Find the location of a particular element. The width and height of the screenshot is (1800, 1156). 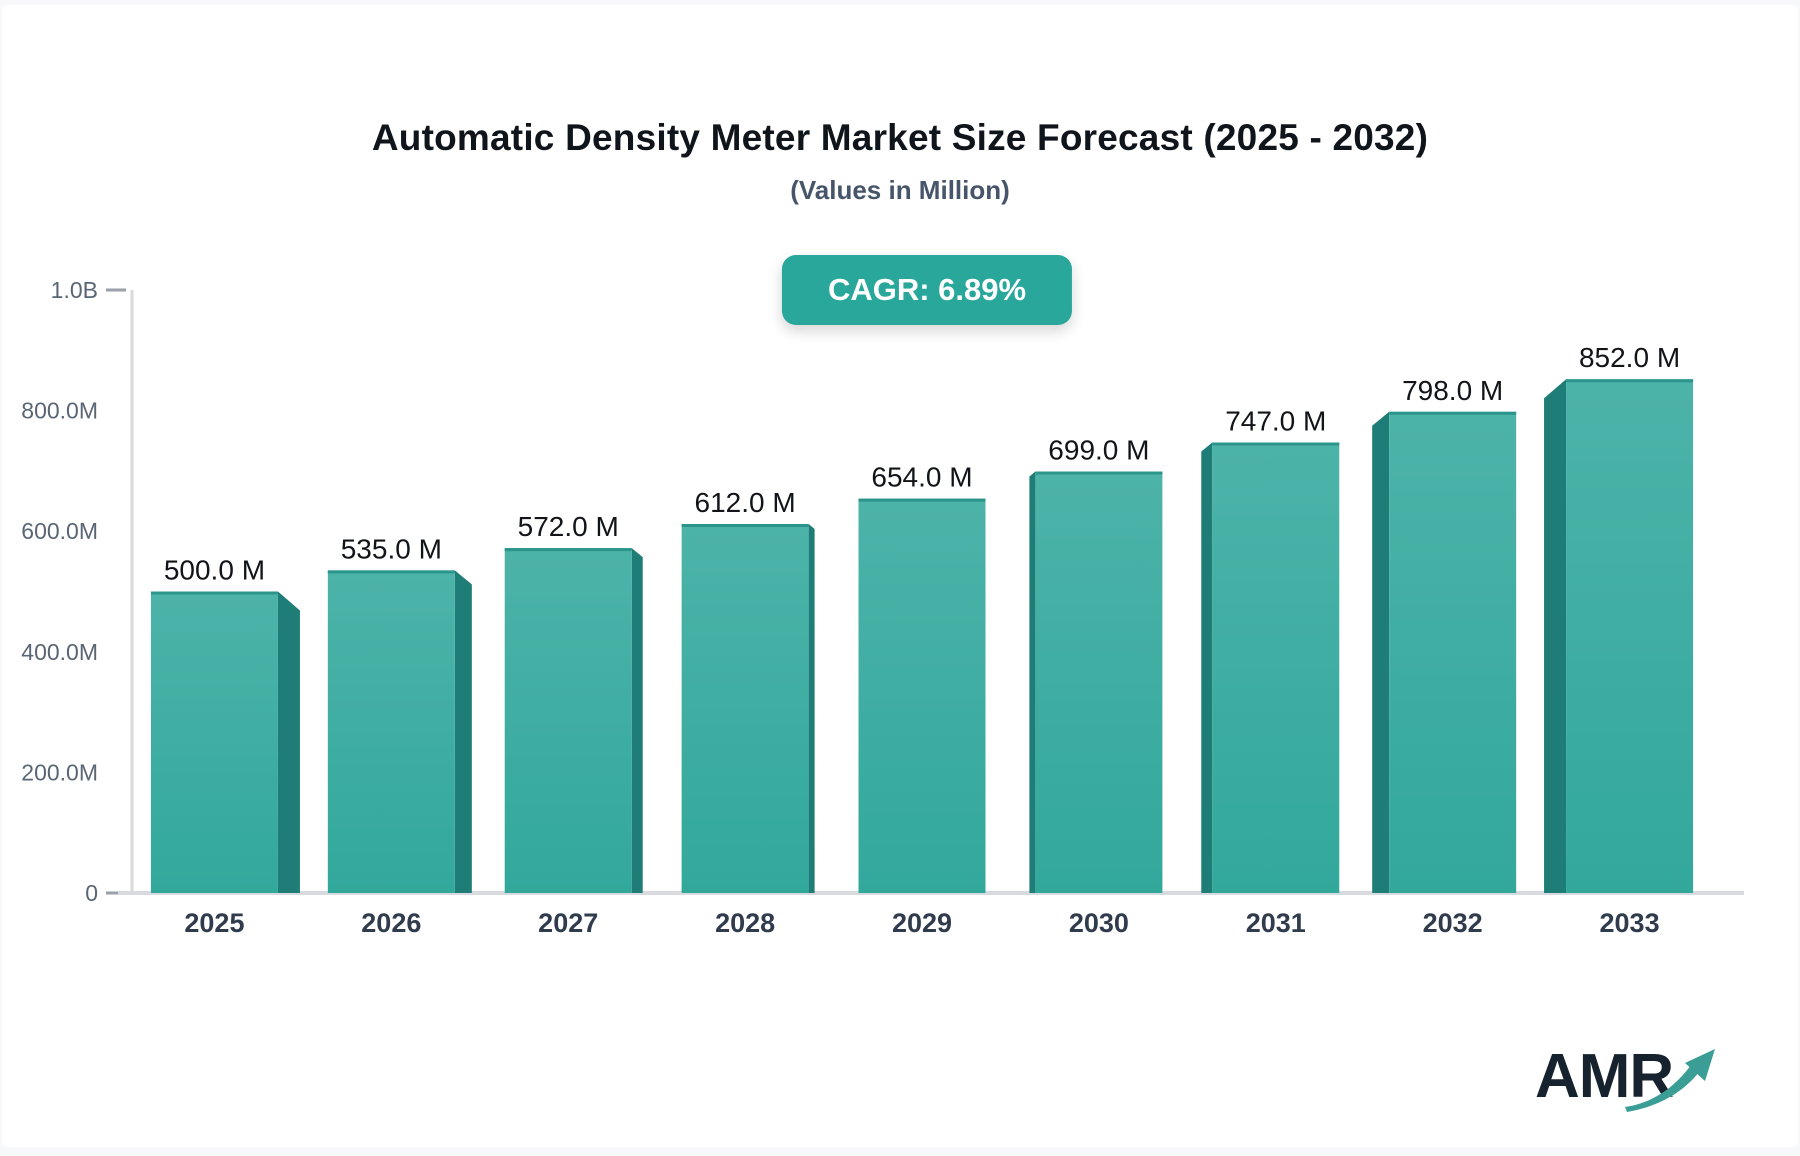

chart-subtitle: (Values in Million) is located at coordinates (900, 190).